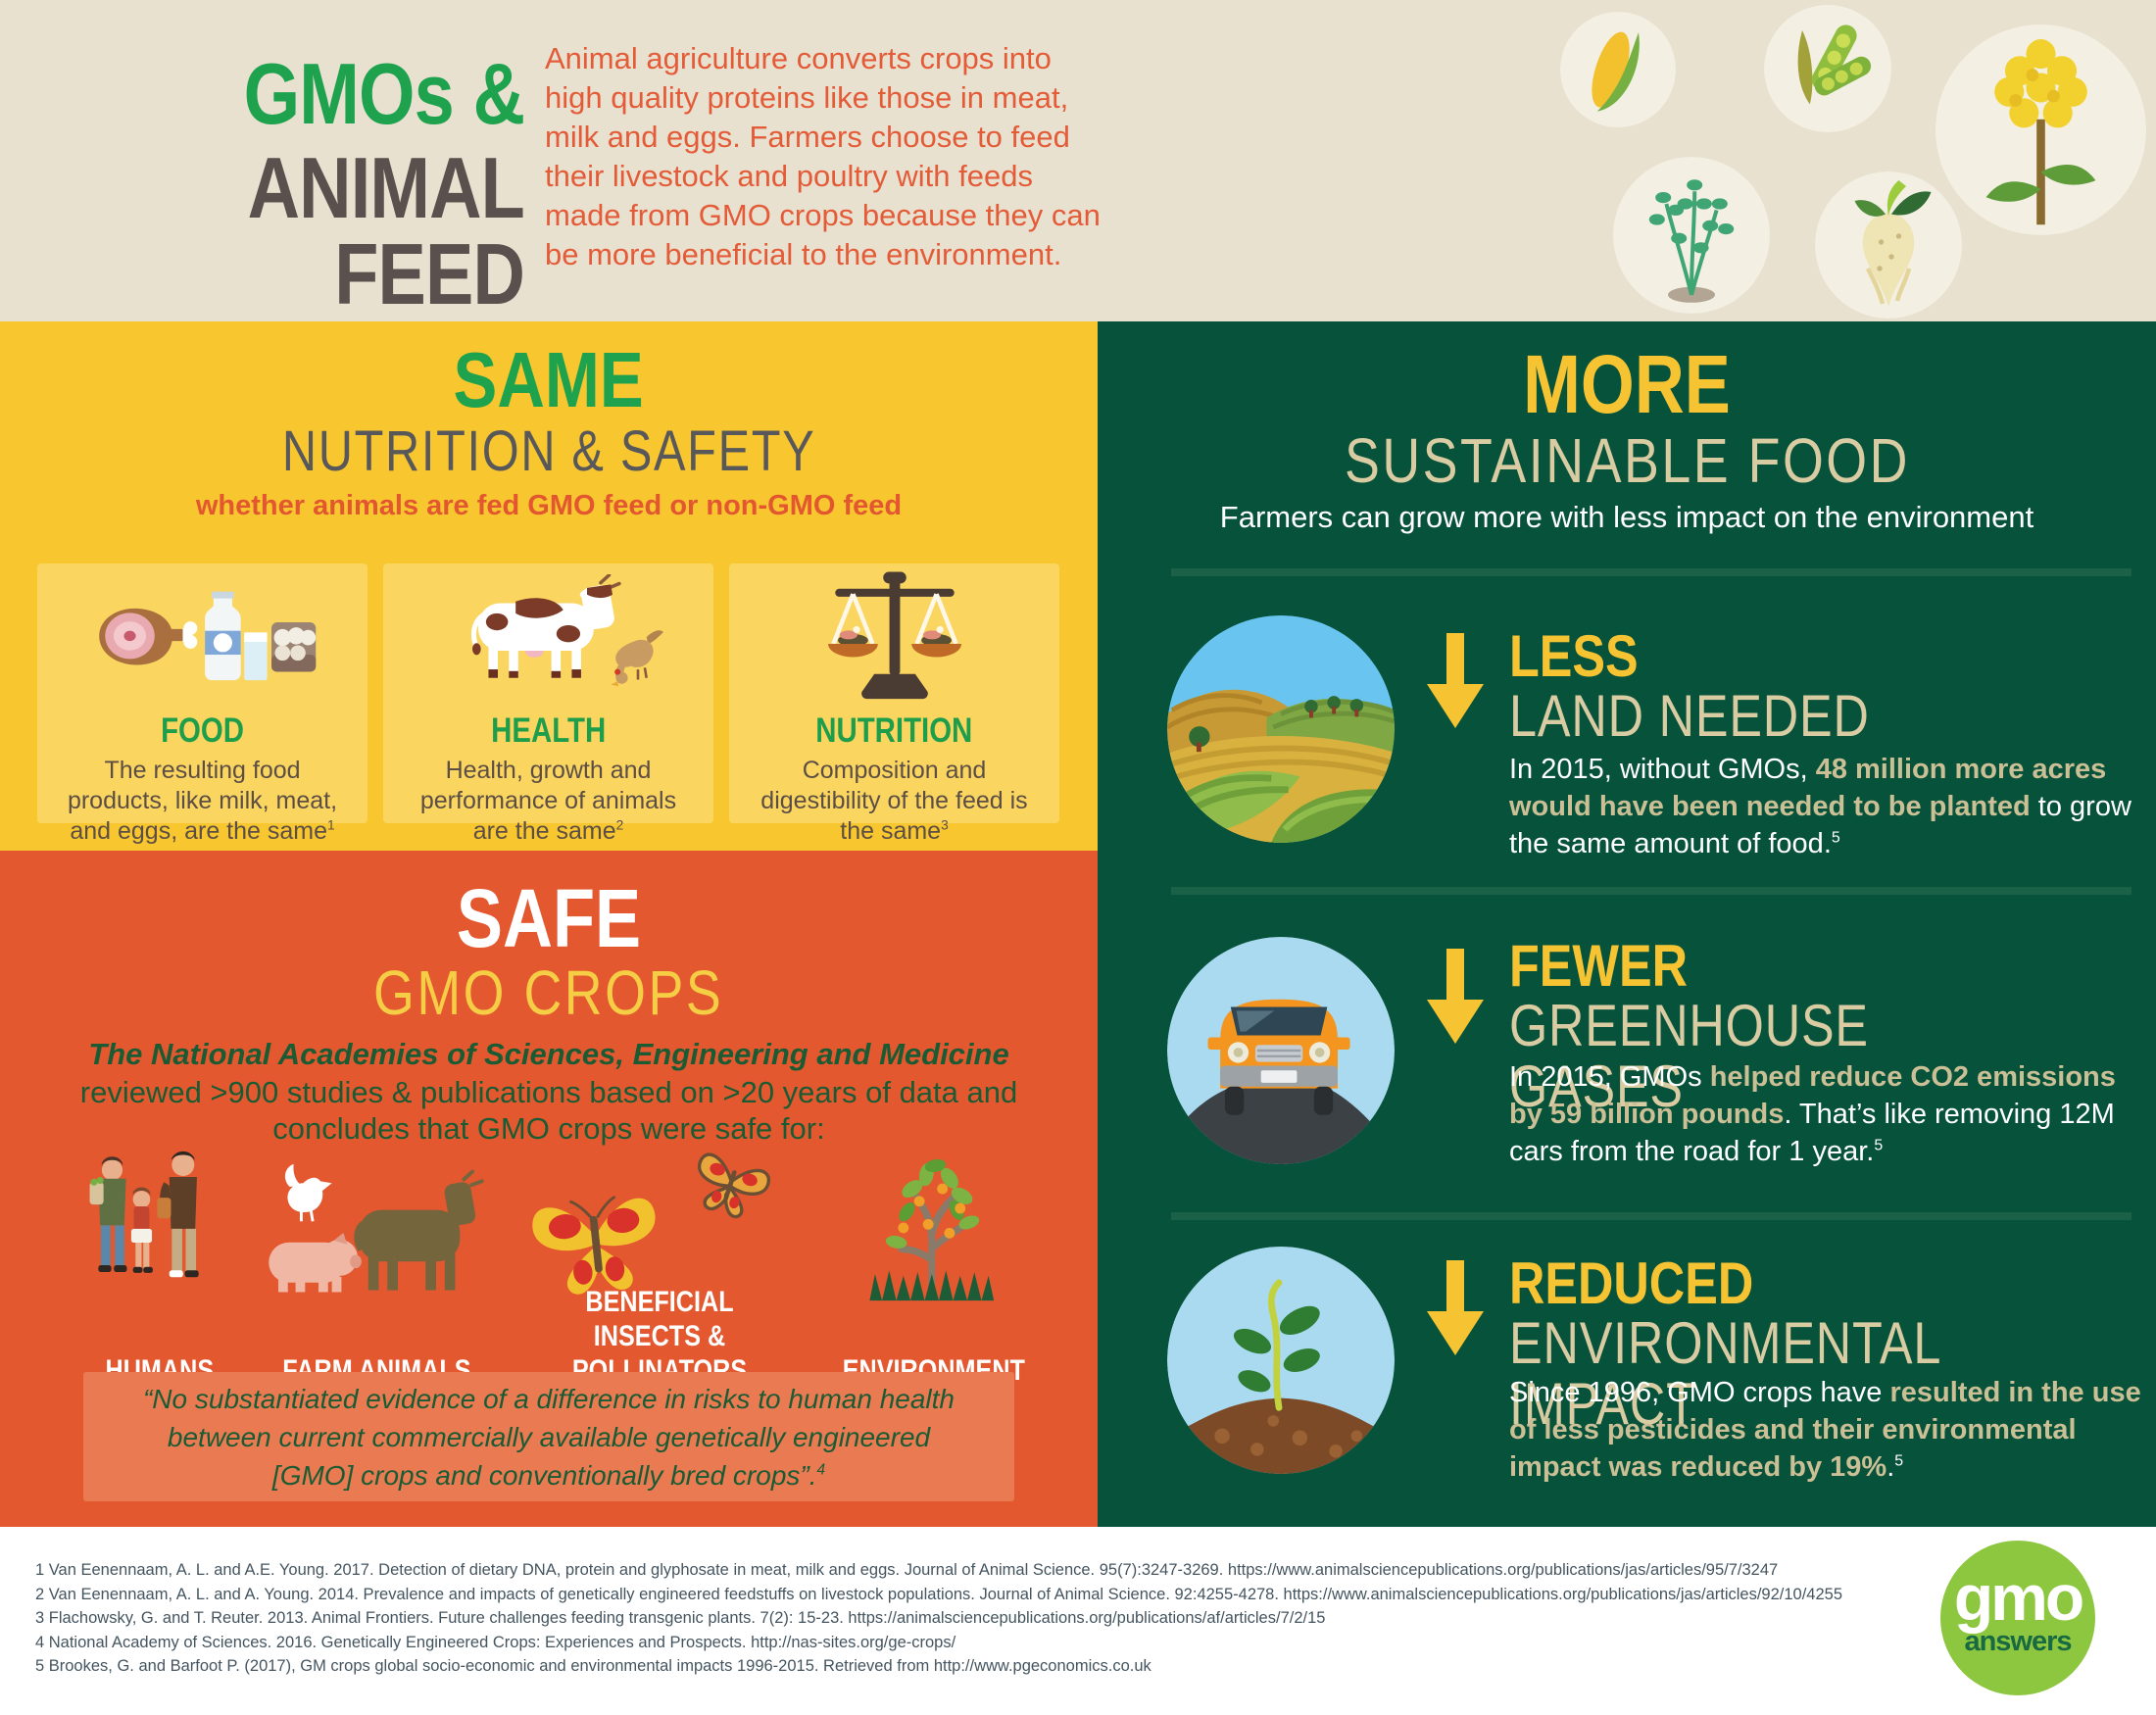 Image resolution: width=2156 pixels, height=1715 pixels. What do you see at coordinates (659, 1224) in the screenshot?
I see `butterflies-icon` at bounding box center [659, 1224].